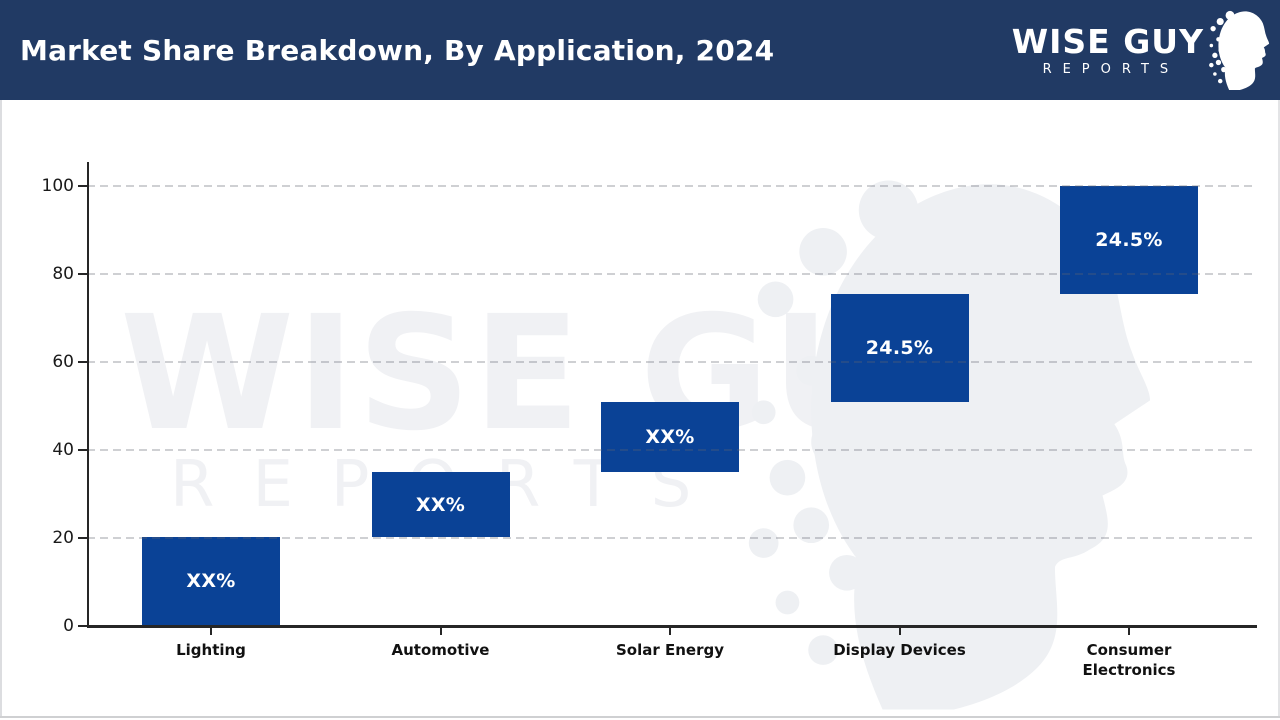 This screenshot has width=1280, height=720. Describe the element at coordinates (68, 626) in the screenshot. I see `y-tick-label: 0` at that location.